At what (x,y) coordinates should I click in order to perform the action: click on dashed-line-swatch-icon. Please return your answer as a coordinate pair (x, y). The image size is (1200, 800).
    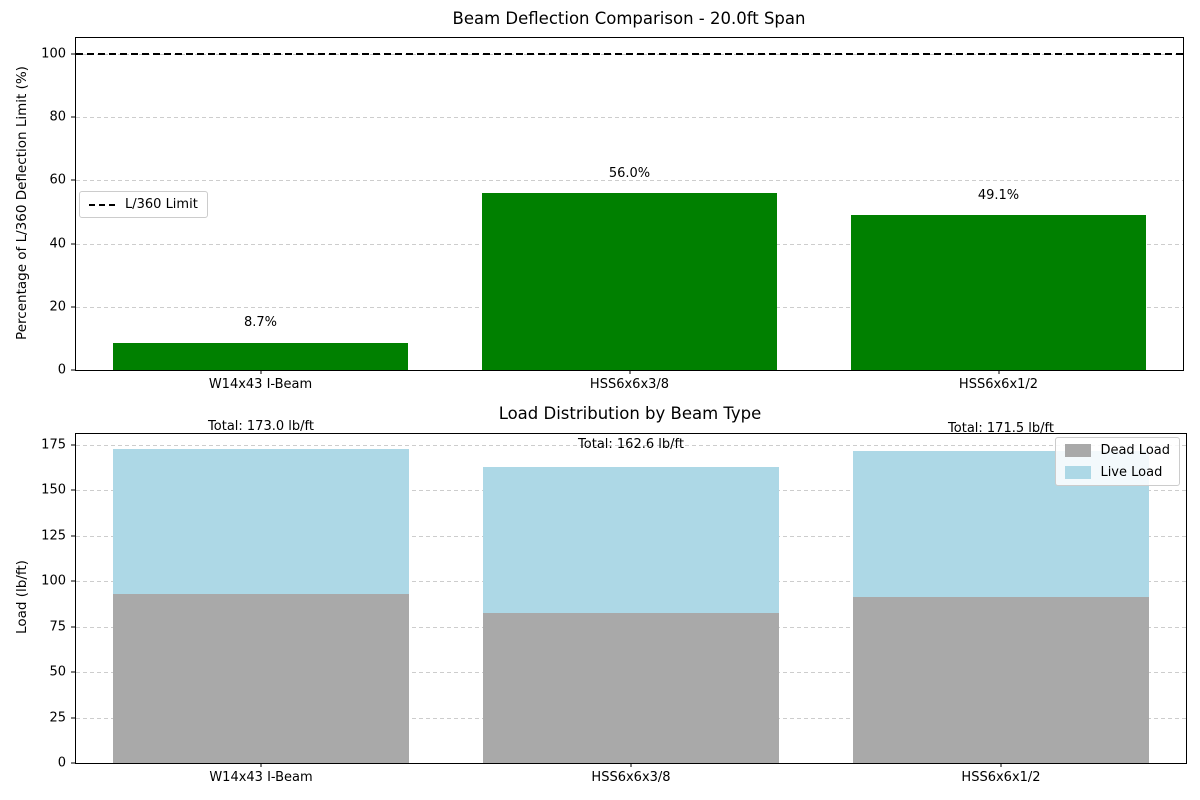
    Looking at the image, I should click on (102, 204).